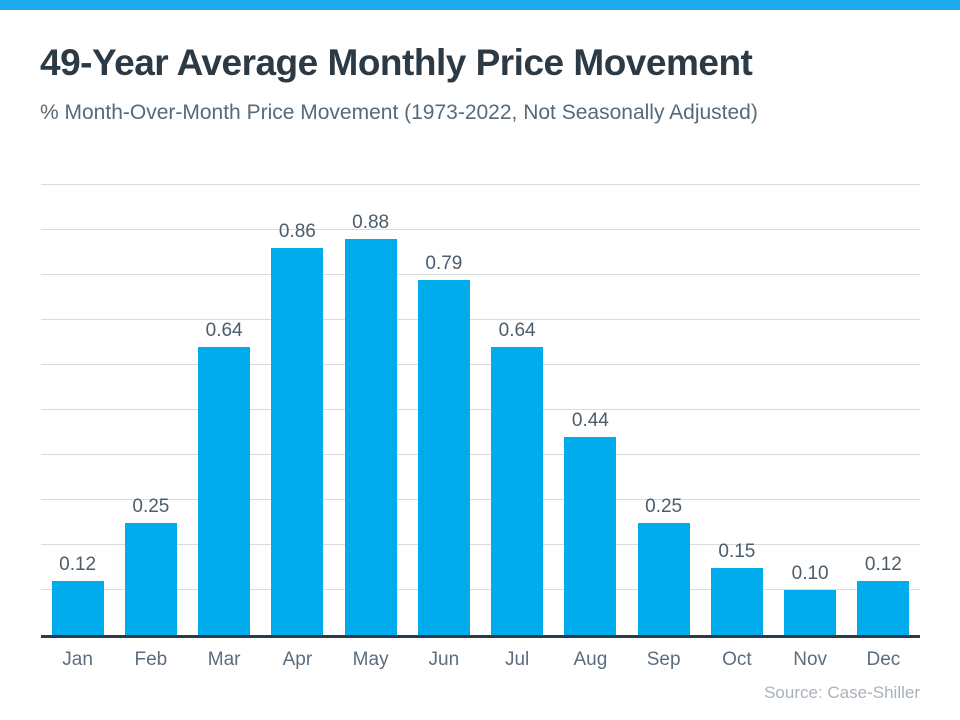 The image size is (960, 720). What do you see at coordinates (77, 659) in the screenshot?
I see `x-axis-label-jan: Jan` at bounding box center [77, 659].